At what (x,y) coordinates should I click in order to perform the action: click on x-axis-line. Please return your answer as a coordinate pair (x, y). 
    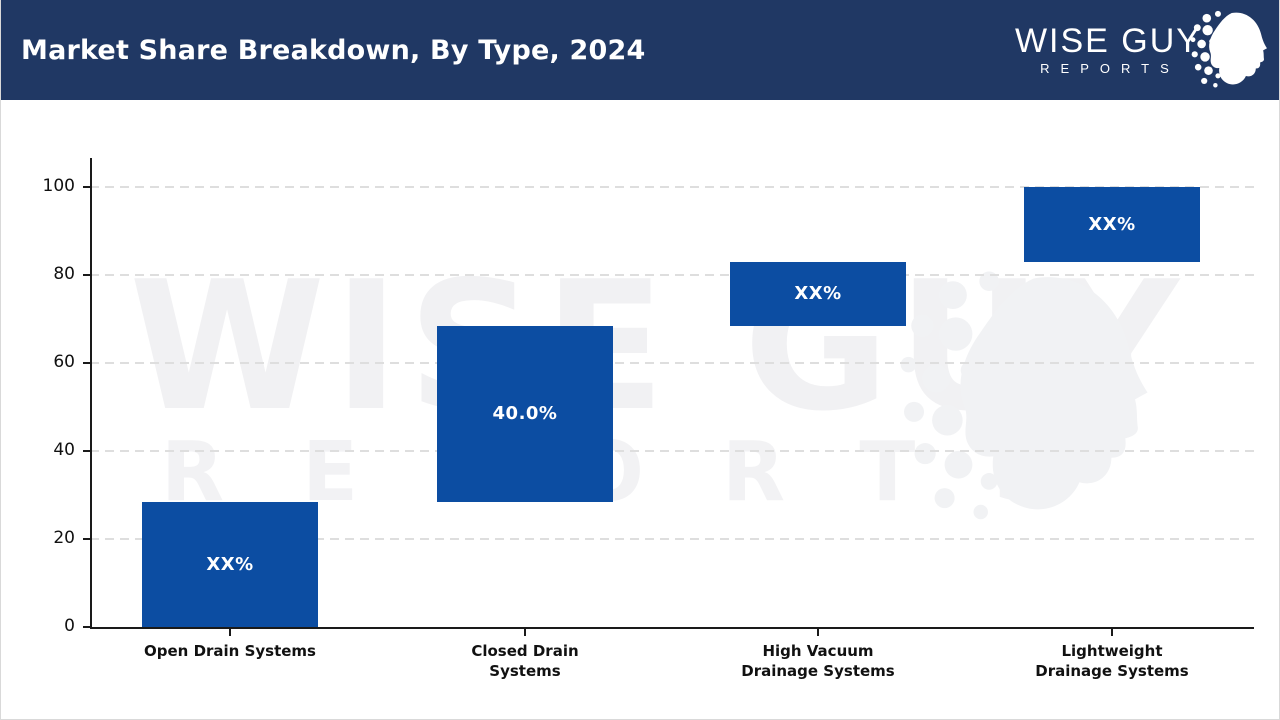
    Looking at the image, I should click on (672, 628).